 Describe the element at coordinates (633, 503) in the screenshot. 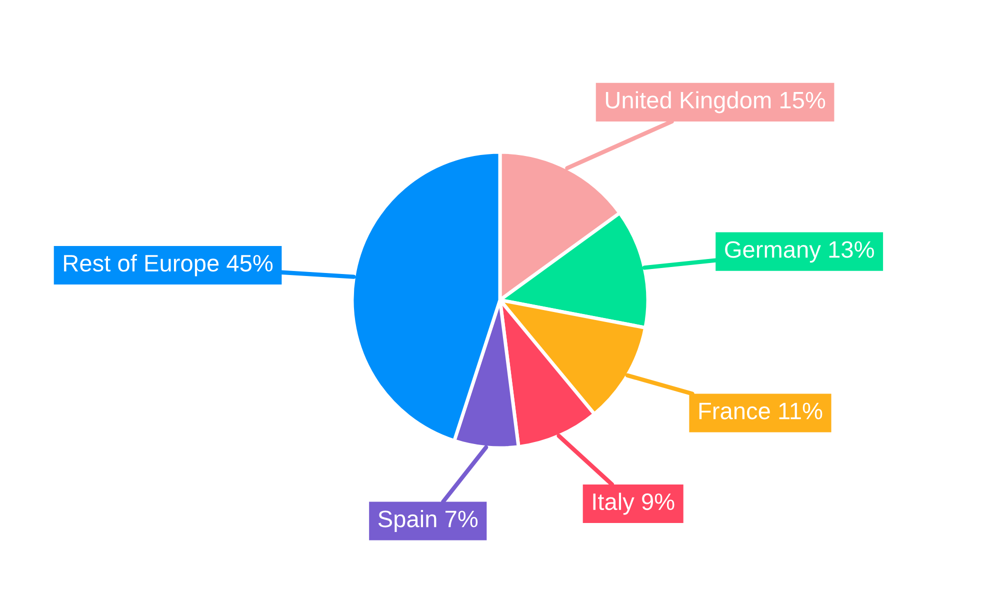

I see `slice-label: Italy 9%` at that location.